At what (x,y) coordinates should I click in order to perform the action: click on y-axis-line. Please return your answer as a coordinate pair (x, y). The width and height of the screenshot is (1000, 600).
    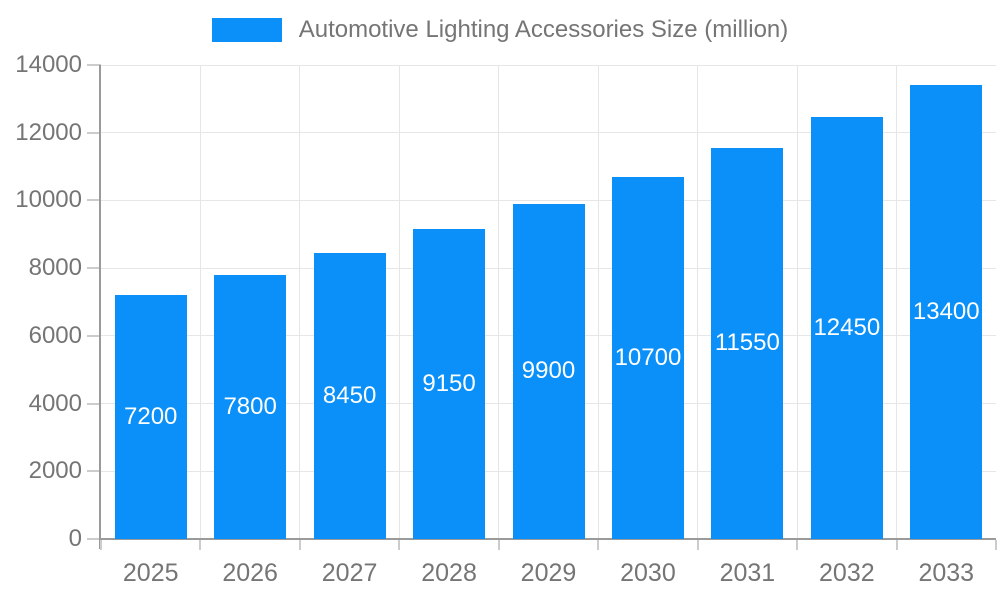
    Looking at the image, I should click on (100, 307).